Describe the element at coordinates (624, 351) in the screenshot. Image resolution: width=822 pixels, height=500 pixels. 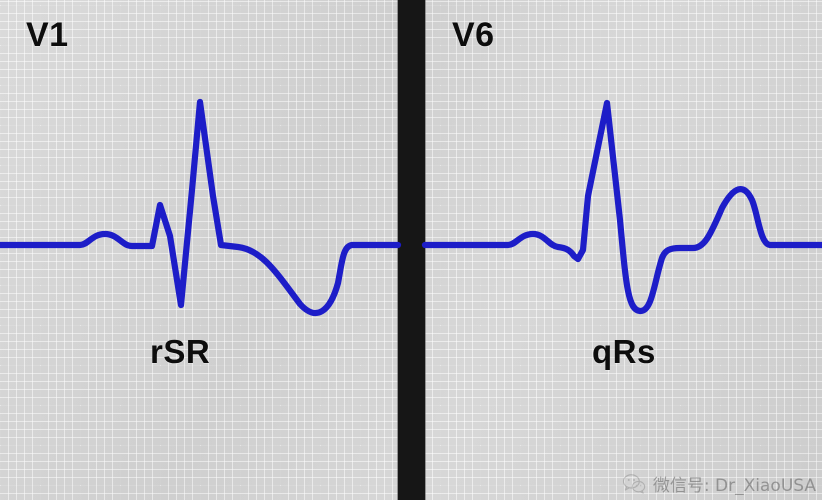
I see `morphology-label-qrs: qRs` at that location.